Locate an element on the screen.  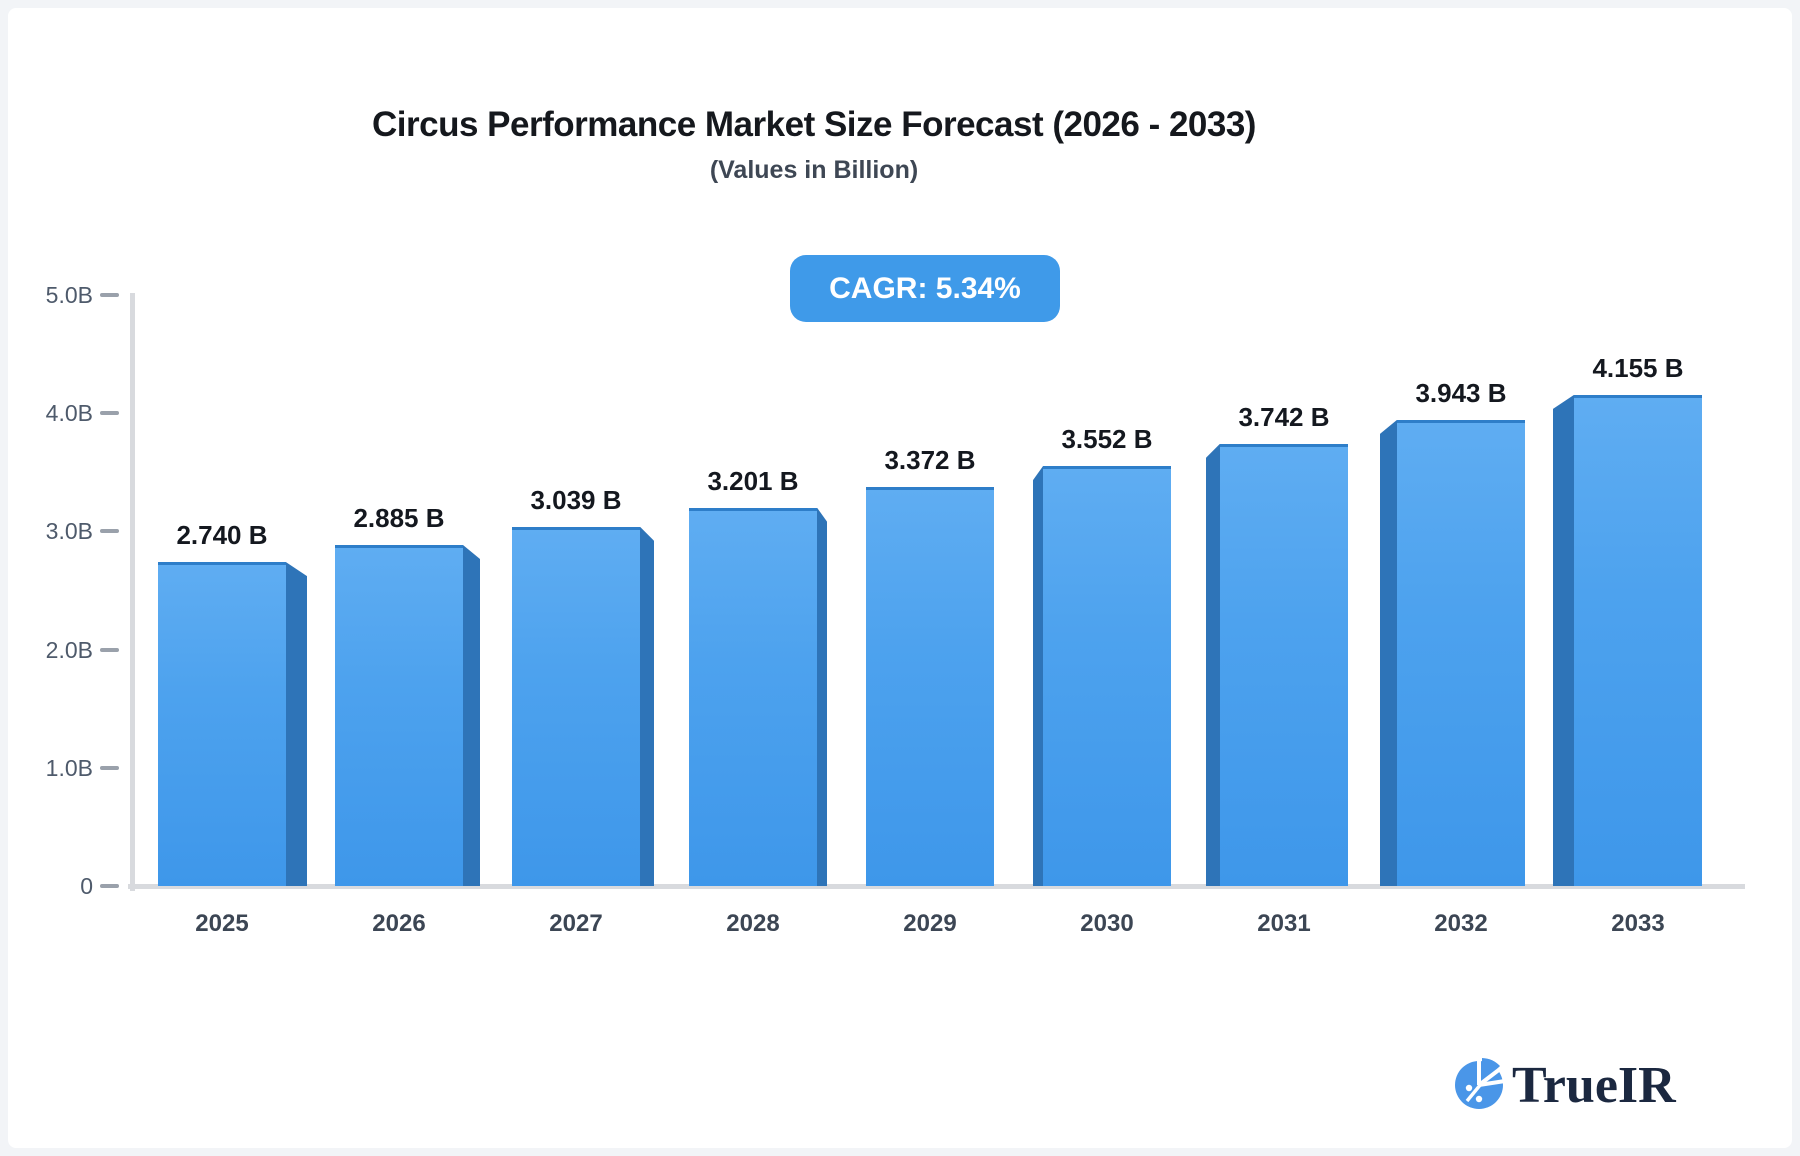
bar-value-label: 3.943 B is located at coordinates (1461, 392).